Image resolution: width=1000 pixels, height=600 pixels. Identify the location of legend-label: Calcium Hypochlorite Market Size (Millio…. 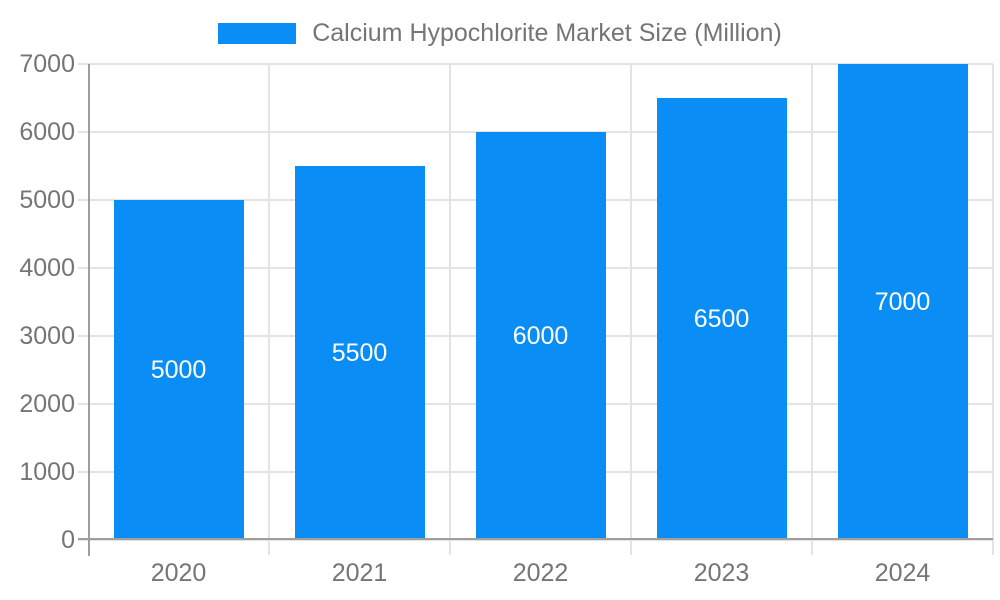
(547, 32).